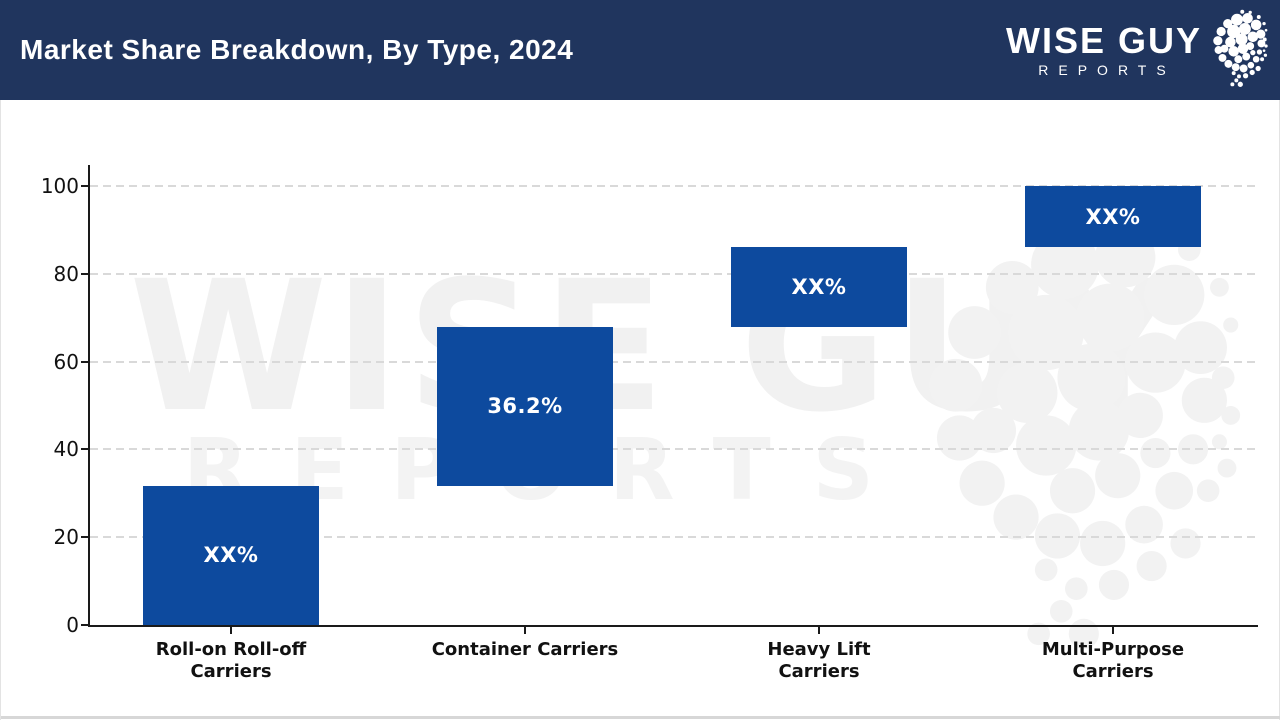 The width and height of the screenshot is (1280, 720). I want to click on y-tick-label: 60, so click(66, 361).